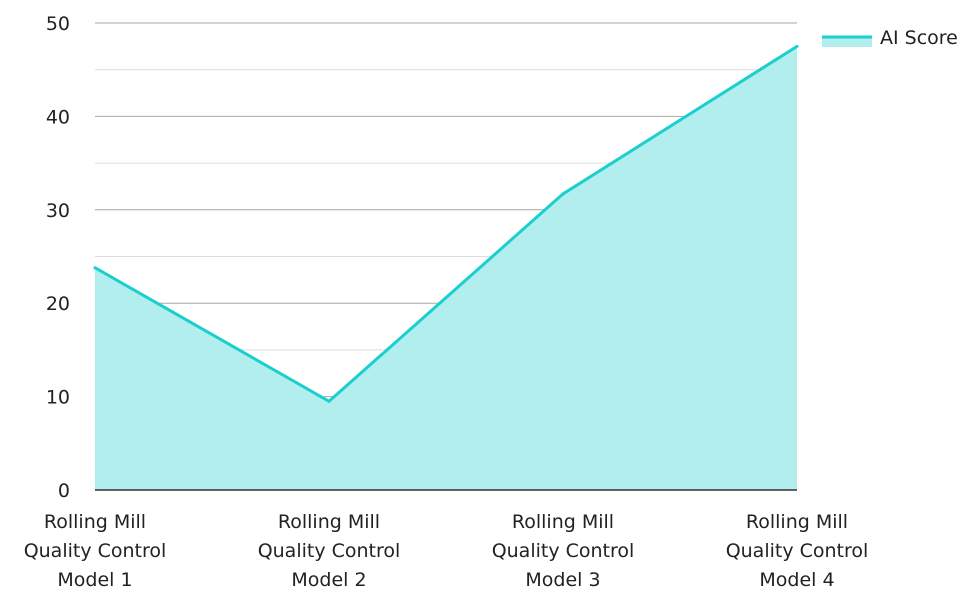  I want to click on legend: AI Score, so click(890, 38).